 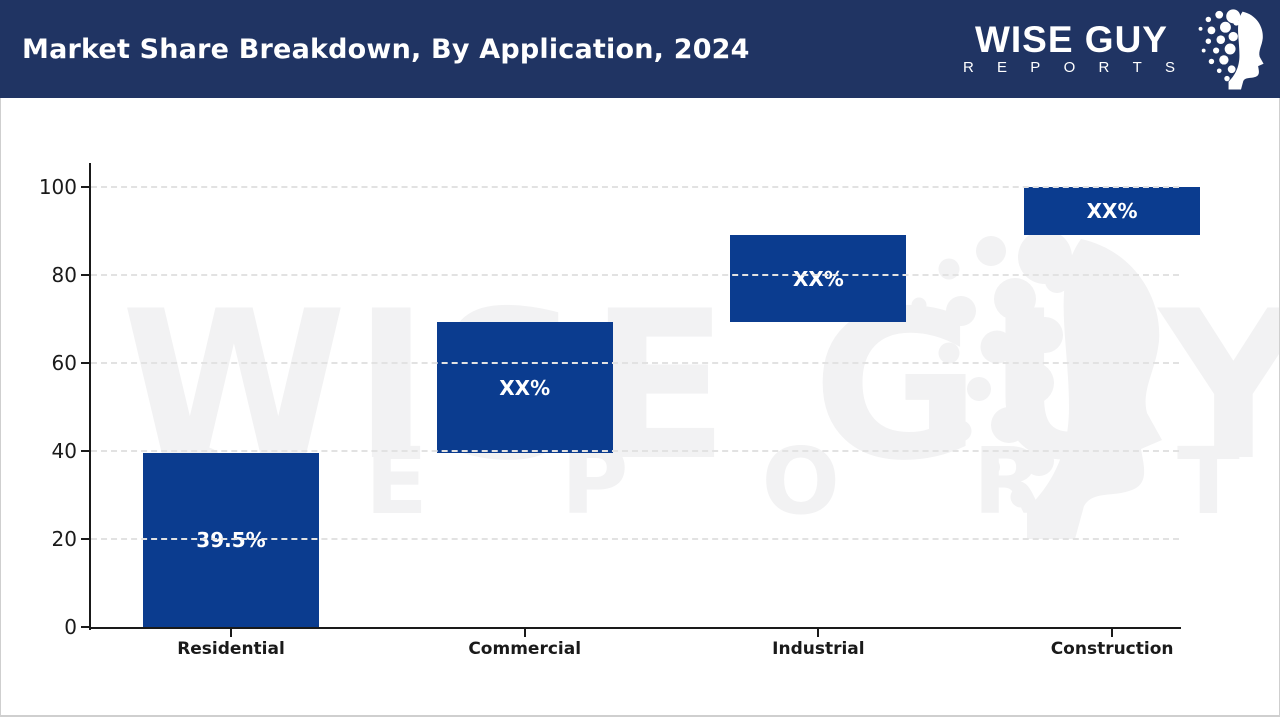 I want to click on y-axis-line, so click(x=90, y=396).